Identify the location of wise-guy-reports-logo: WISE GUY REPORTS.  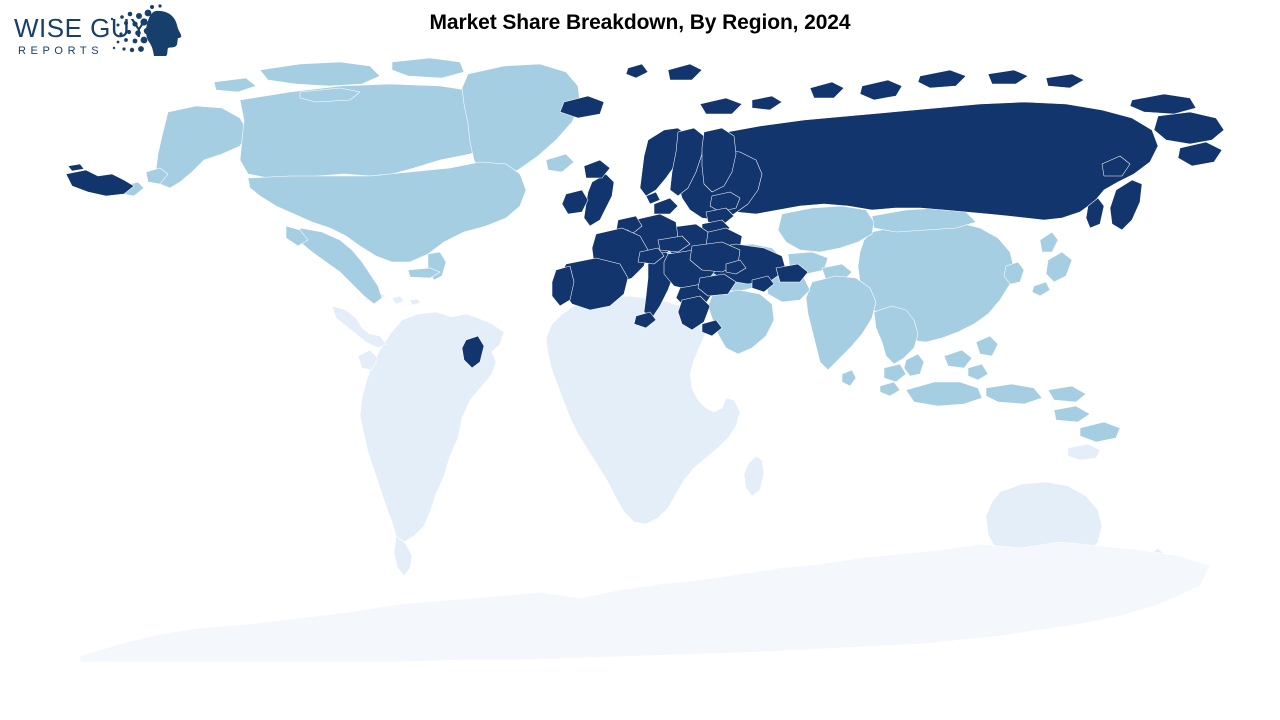
(103, 32).